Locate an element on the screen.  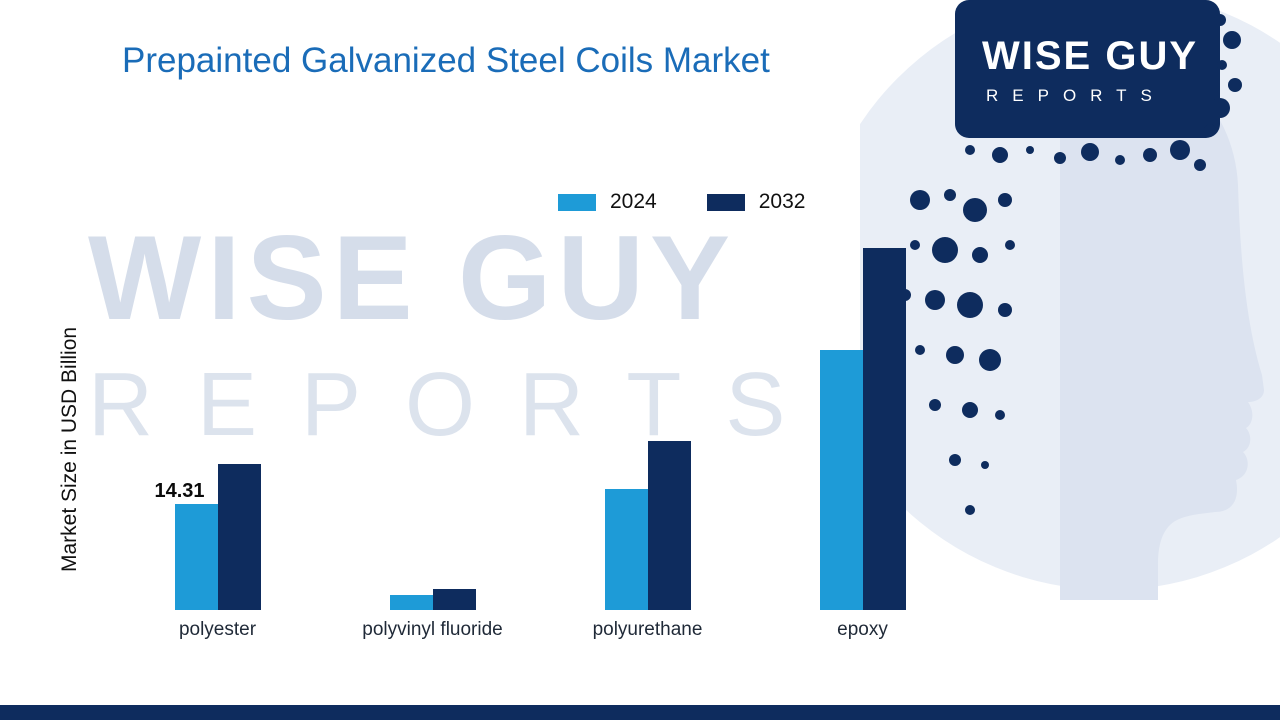
bar-2032-polyvinyl-fluoride is located at coordinates (454, 599).